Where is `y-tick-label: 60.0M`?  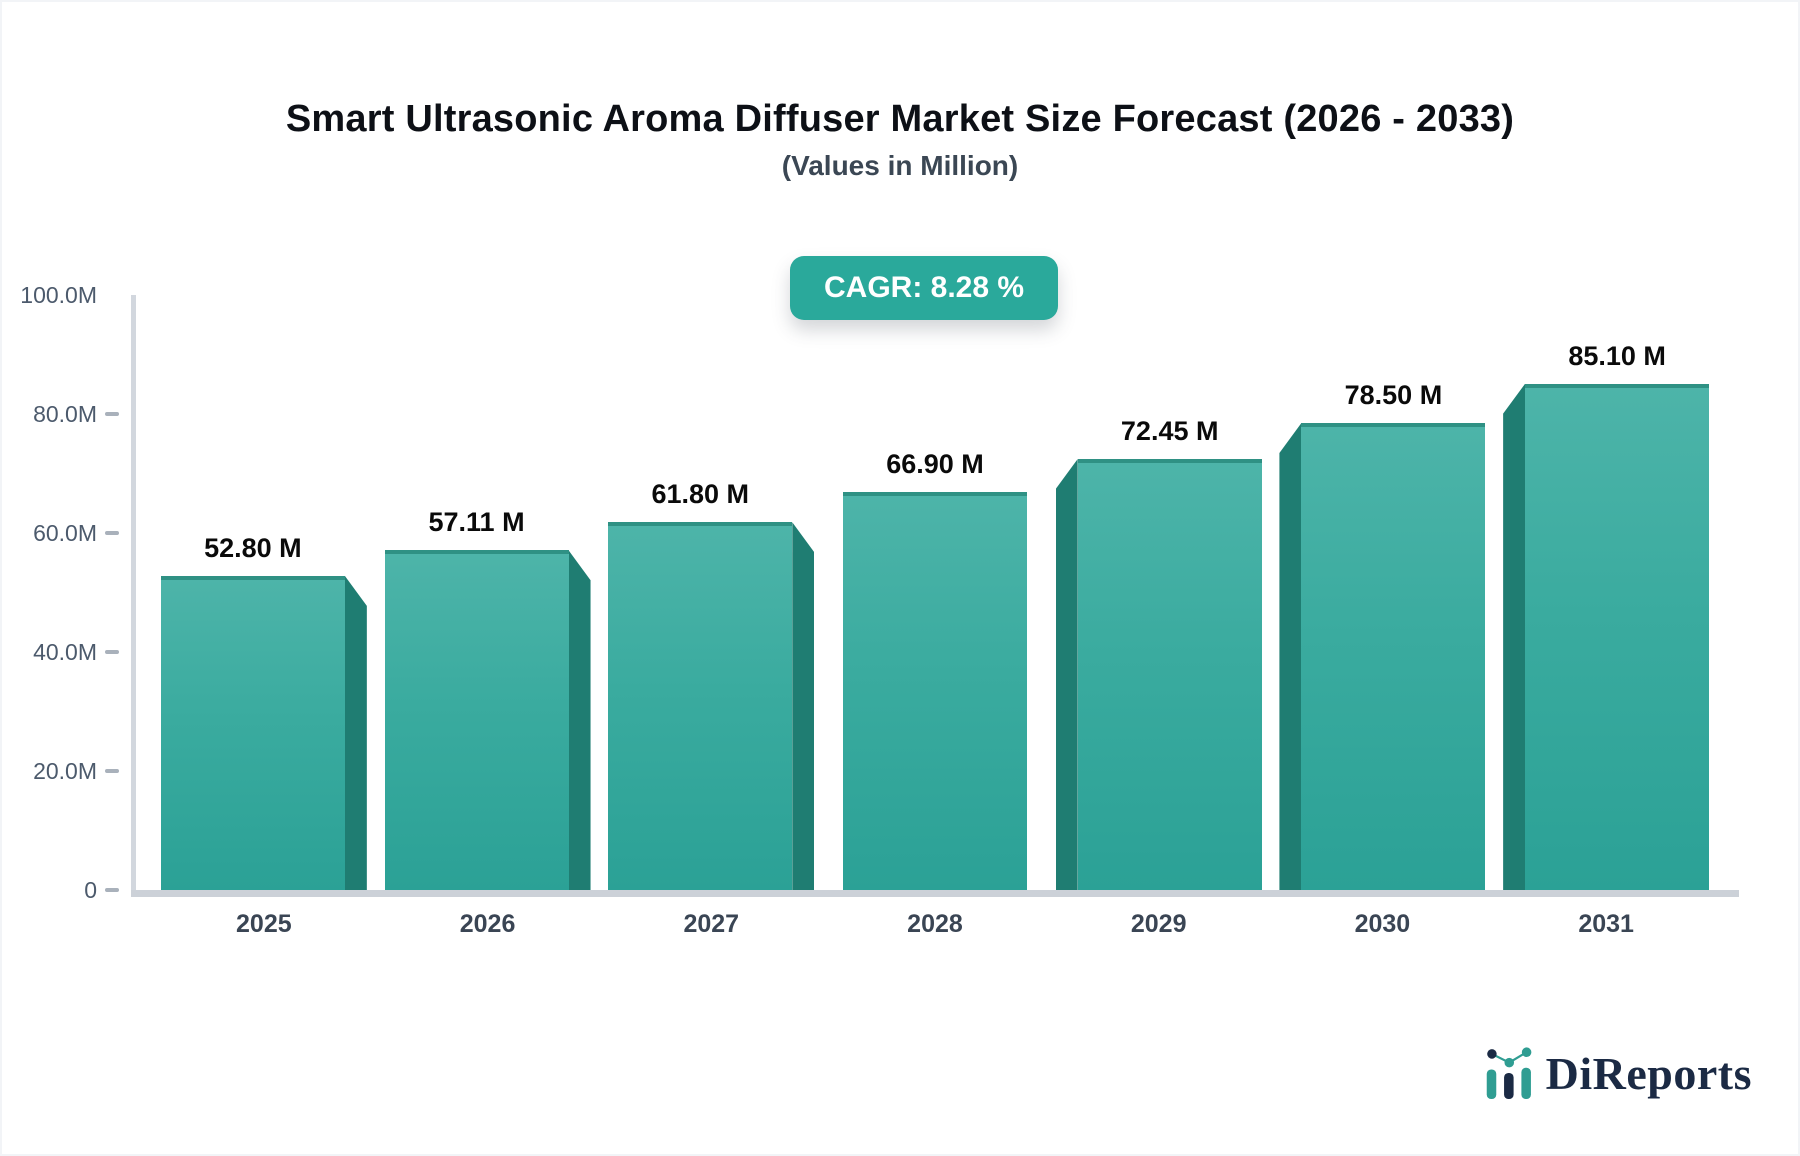
y-tick-label: 60.0M is located at coordinates (65, 533).